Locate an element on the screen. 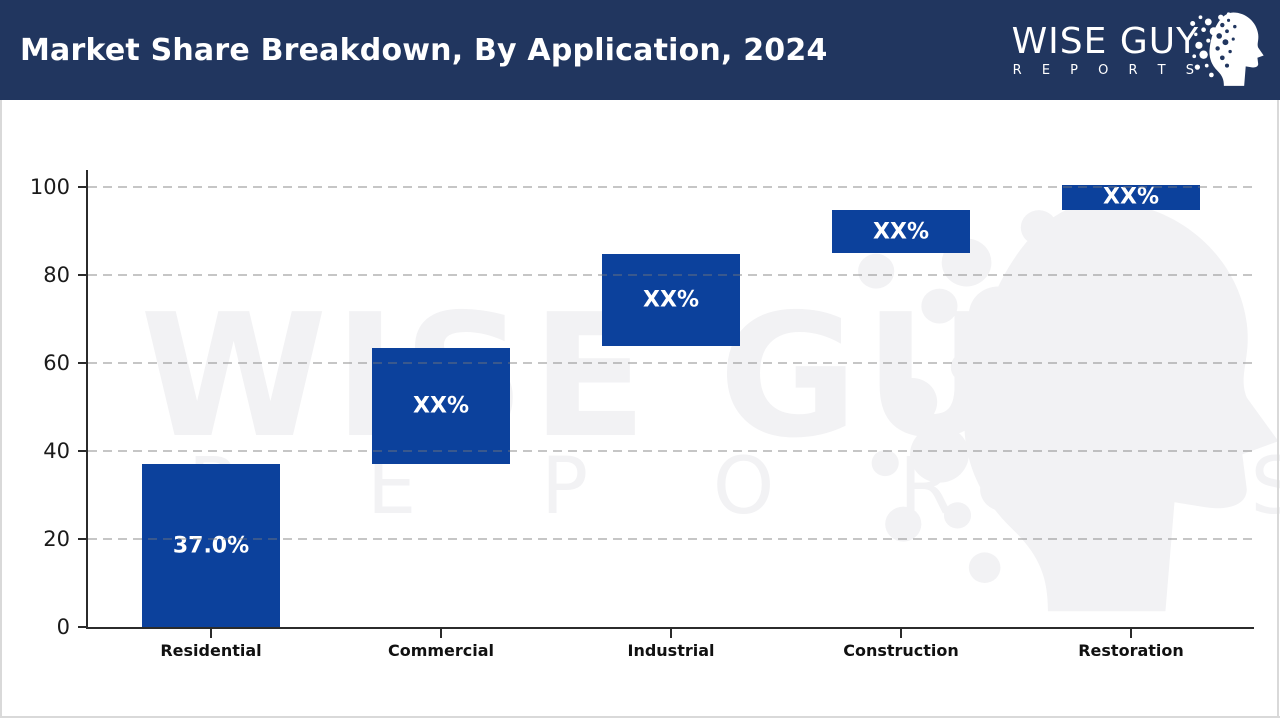 This screenshot has width=1280, height=720. bar-value-label-residential: 37.0% is located at coordinates (211, 546).